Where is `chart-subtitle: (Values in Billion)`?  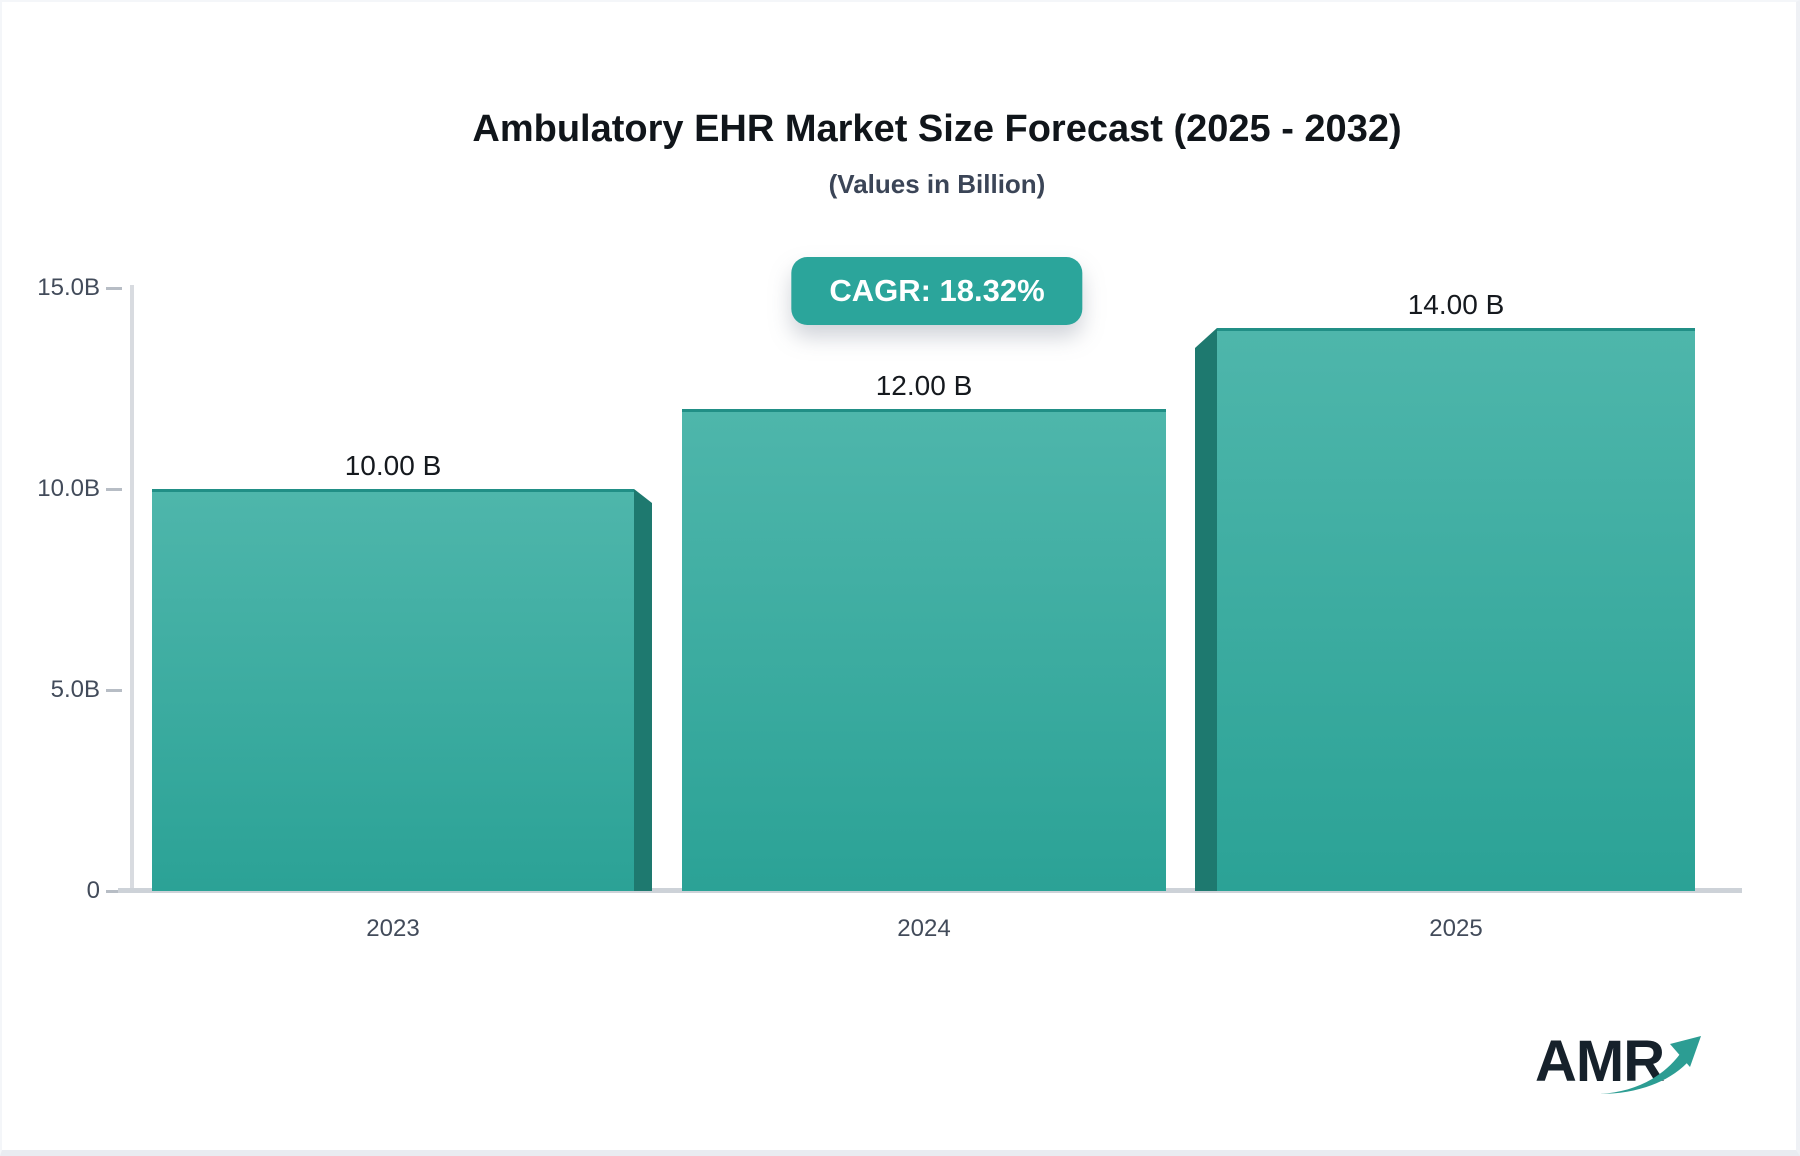
chart-subtitle: (Values in Billion) is located at coordinates (937, 184).